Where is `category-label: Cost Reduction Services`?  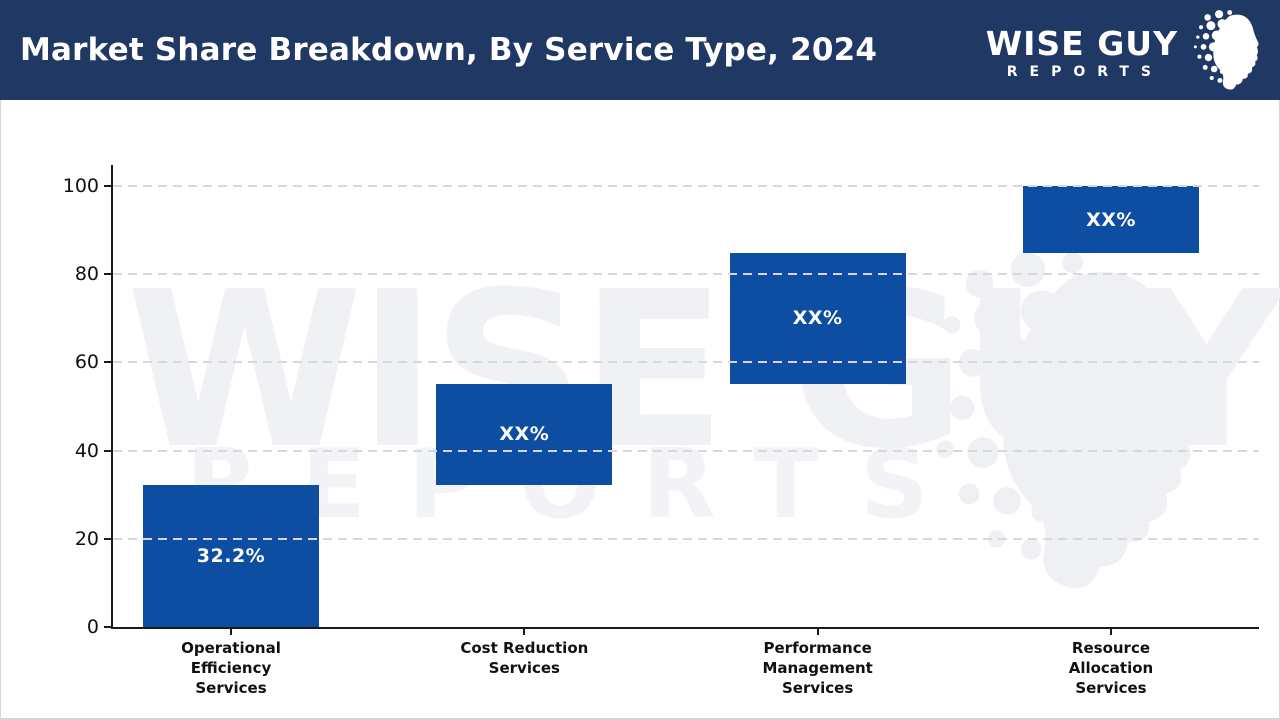
category-label: Cost Reduction Services is located at coordinates (524, 658).